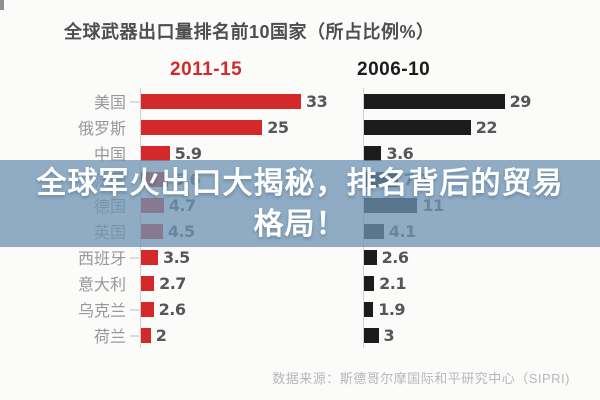  Describe the element at coordinates (2, 5) in the screenshot. I see `corner-artifact` at that location.